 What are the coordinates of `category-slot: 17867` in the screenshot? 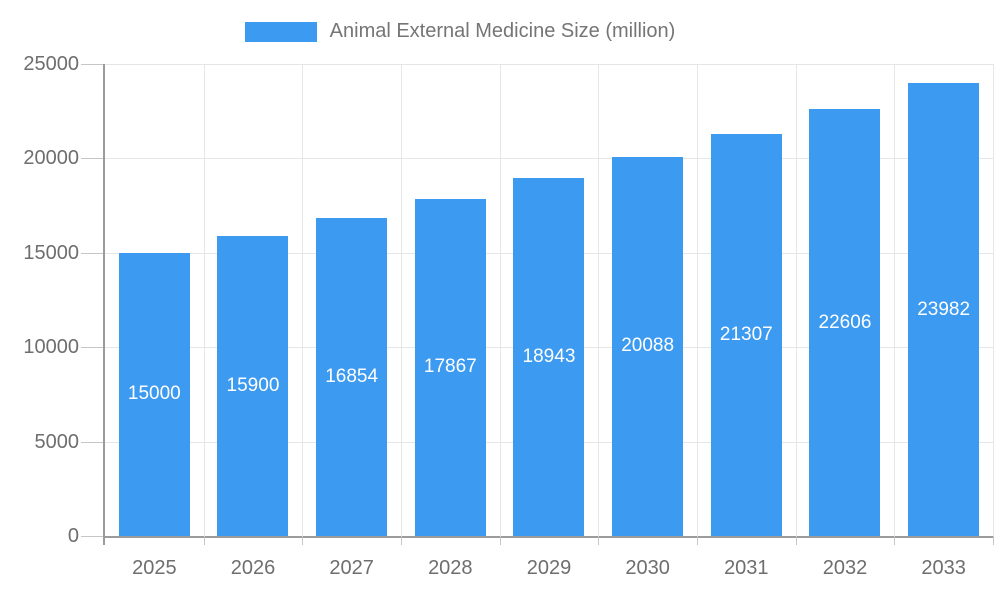 It's located at (450, 300).